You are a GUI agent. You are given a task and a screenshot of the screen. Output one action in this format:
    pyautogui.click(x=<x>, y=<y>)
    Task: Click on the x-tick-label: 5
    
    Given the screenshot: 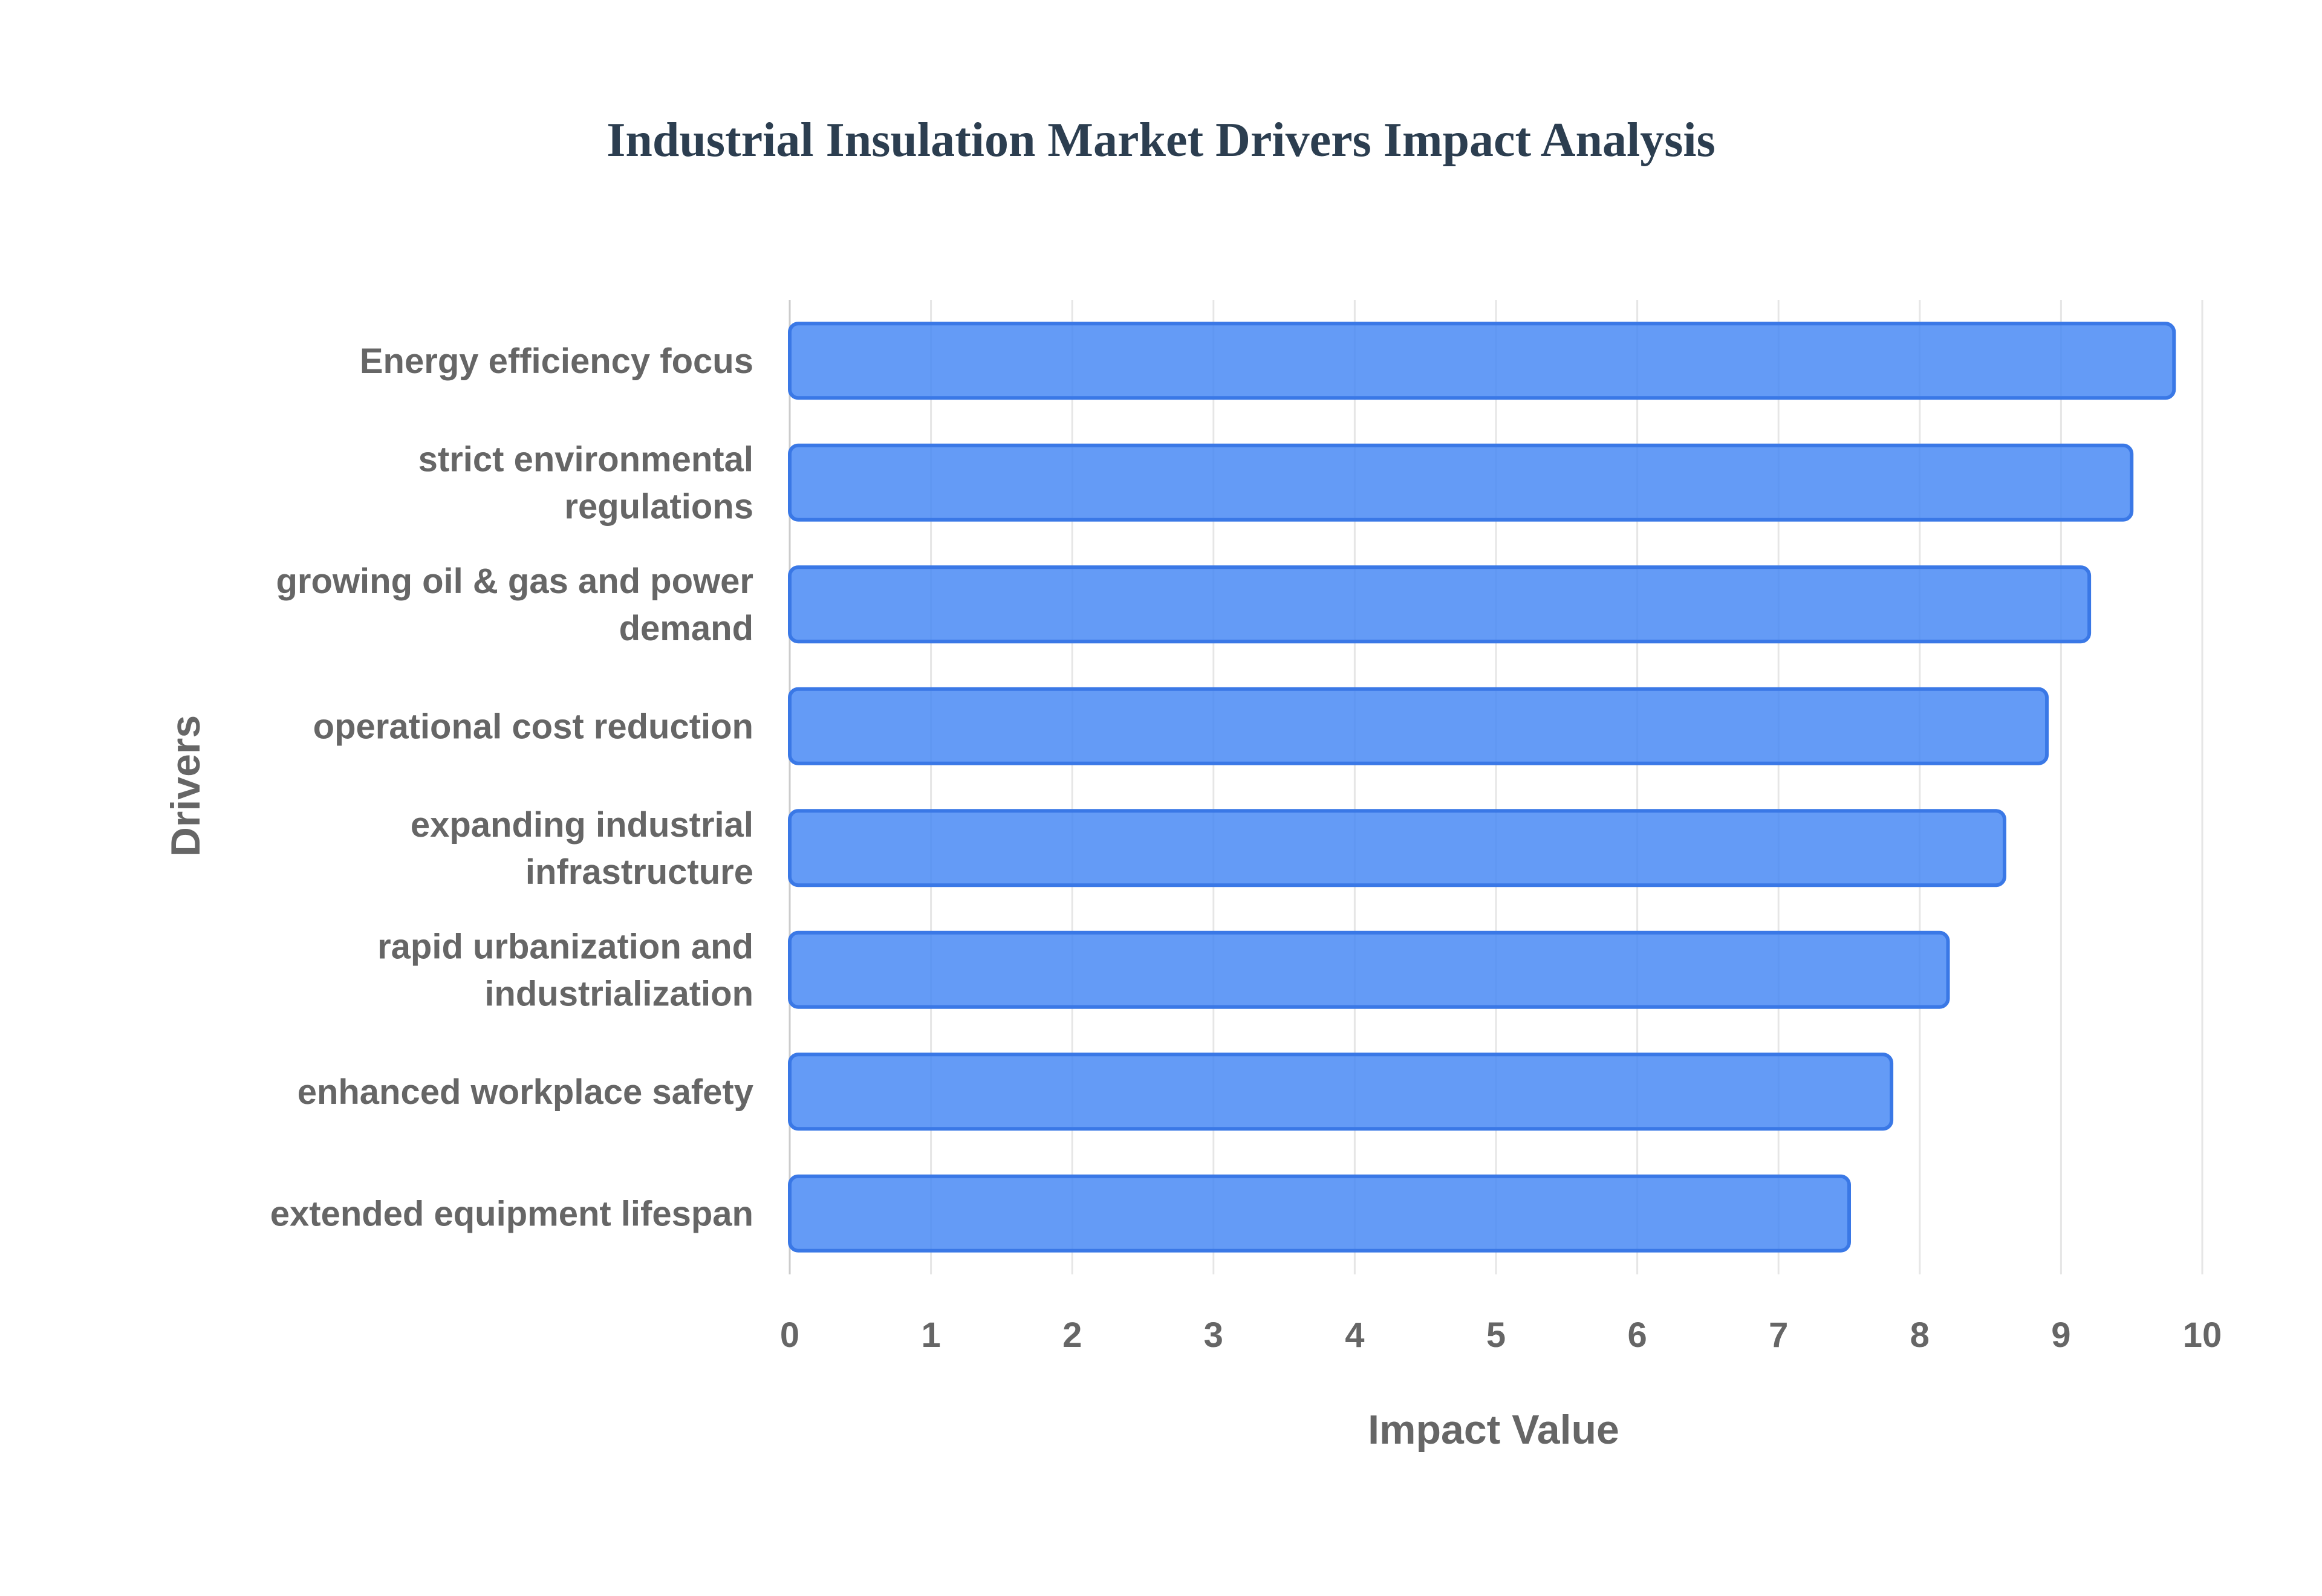 What is the action you would take?
    pyautogui.click(x=1496, y=1335)
    